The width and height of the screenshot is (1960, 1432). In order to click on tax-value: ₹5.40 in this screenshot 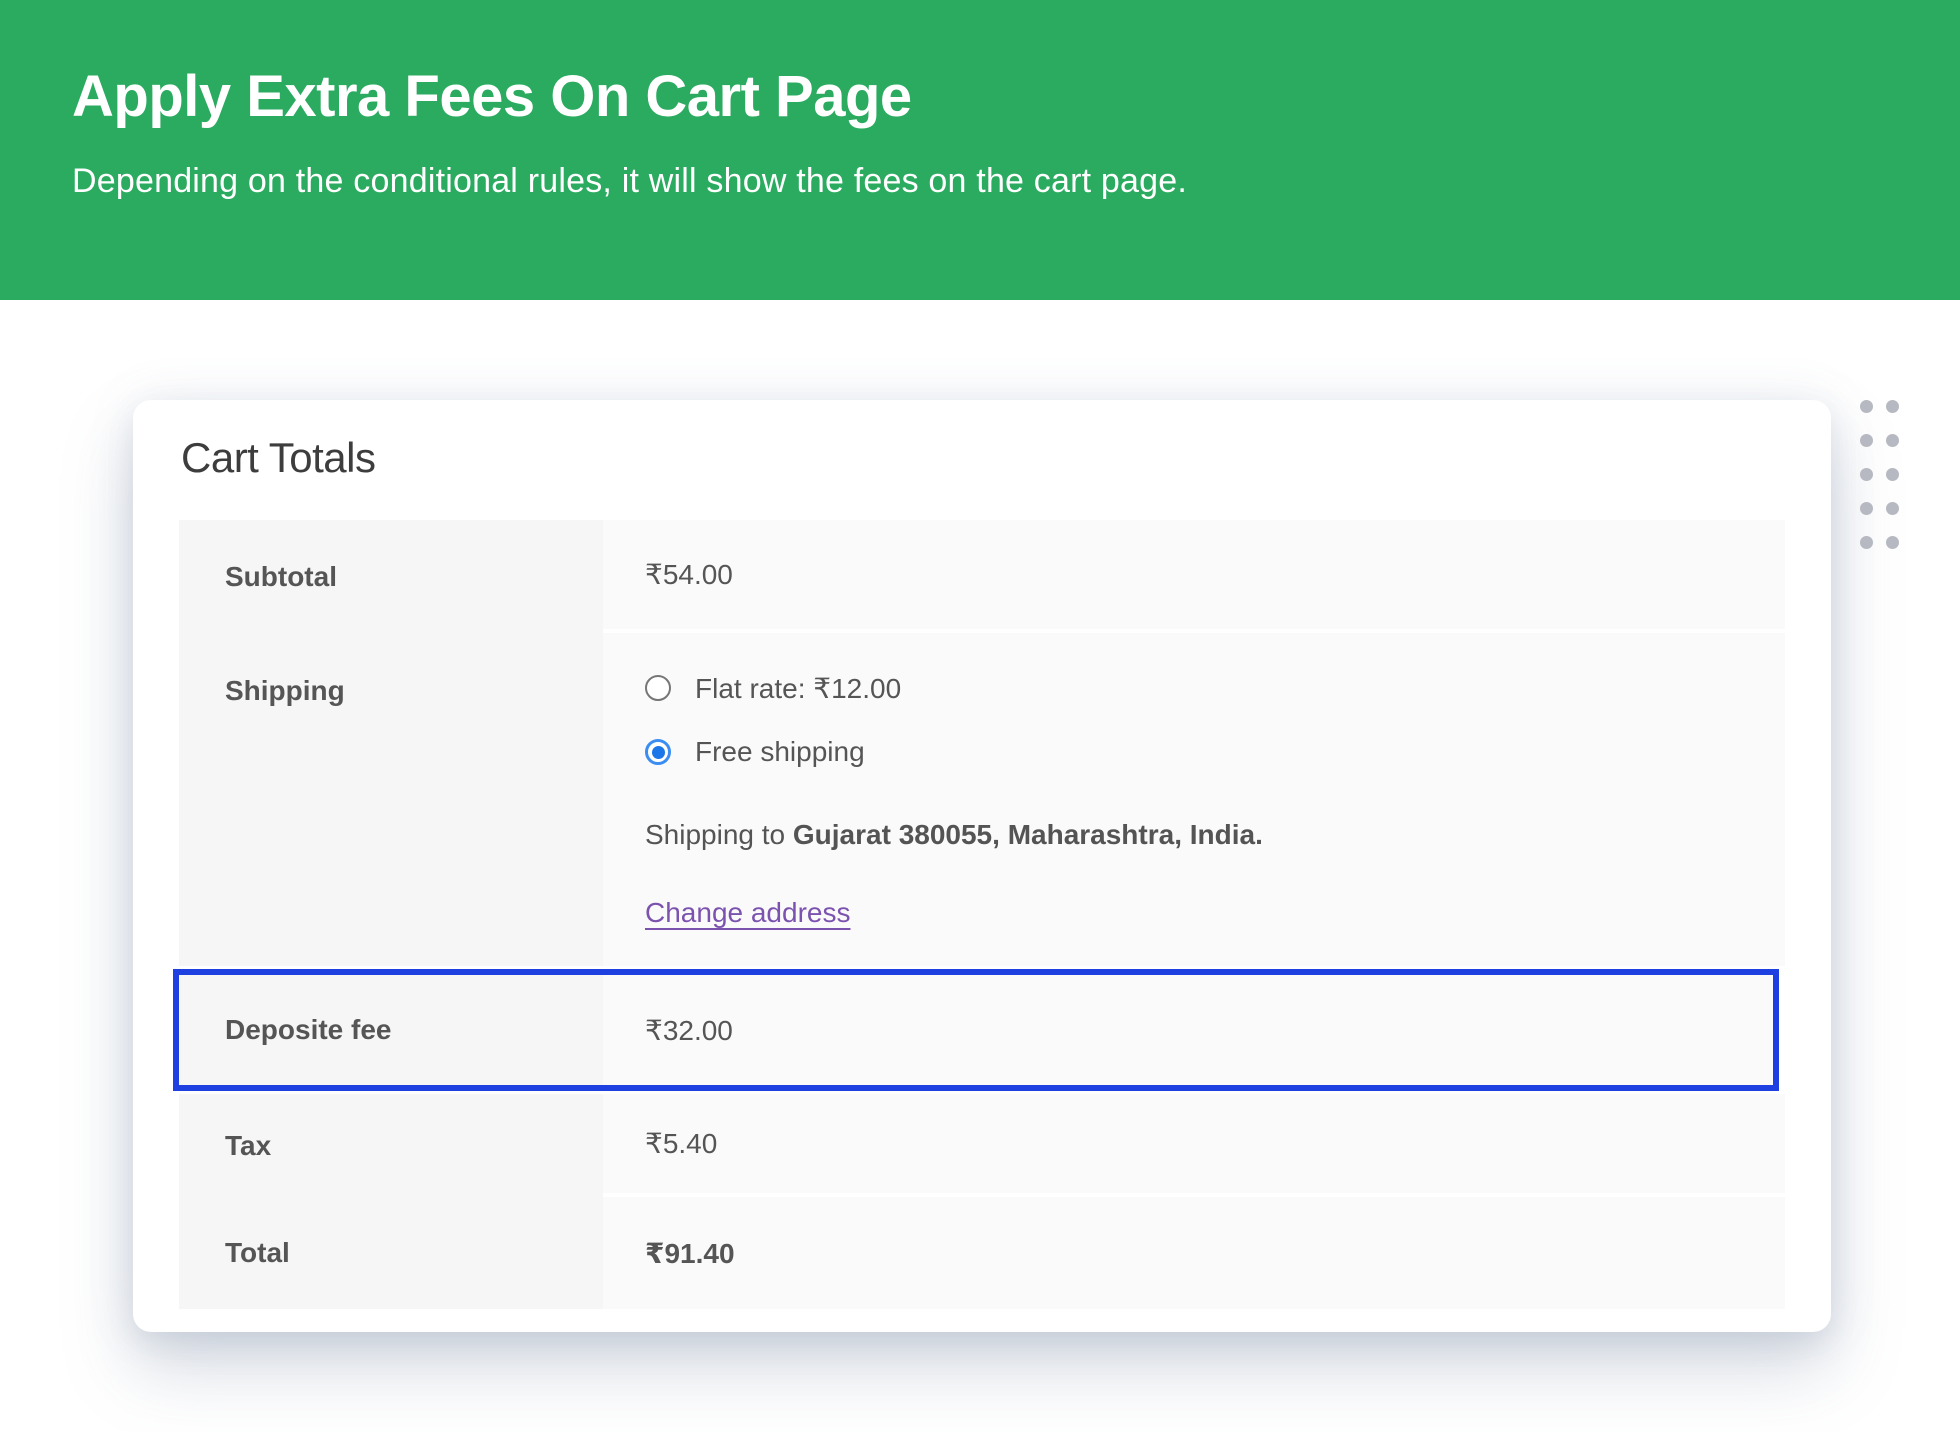, I will do `click(1194, 1145)`.